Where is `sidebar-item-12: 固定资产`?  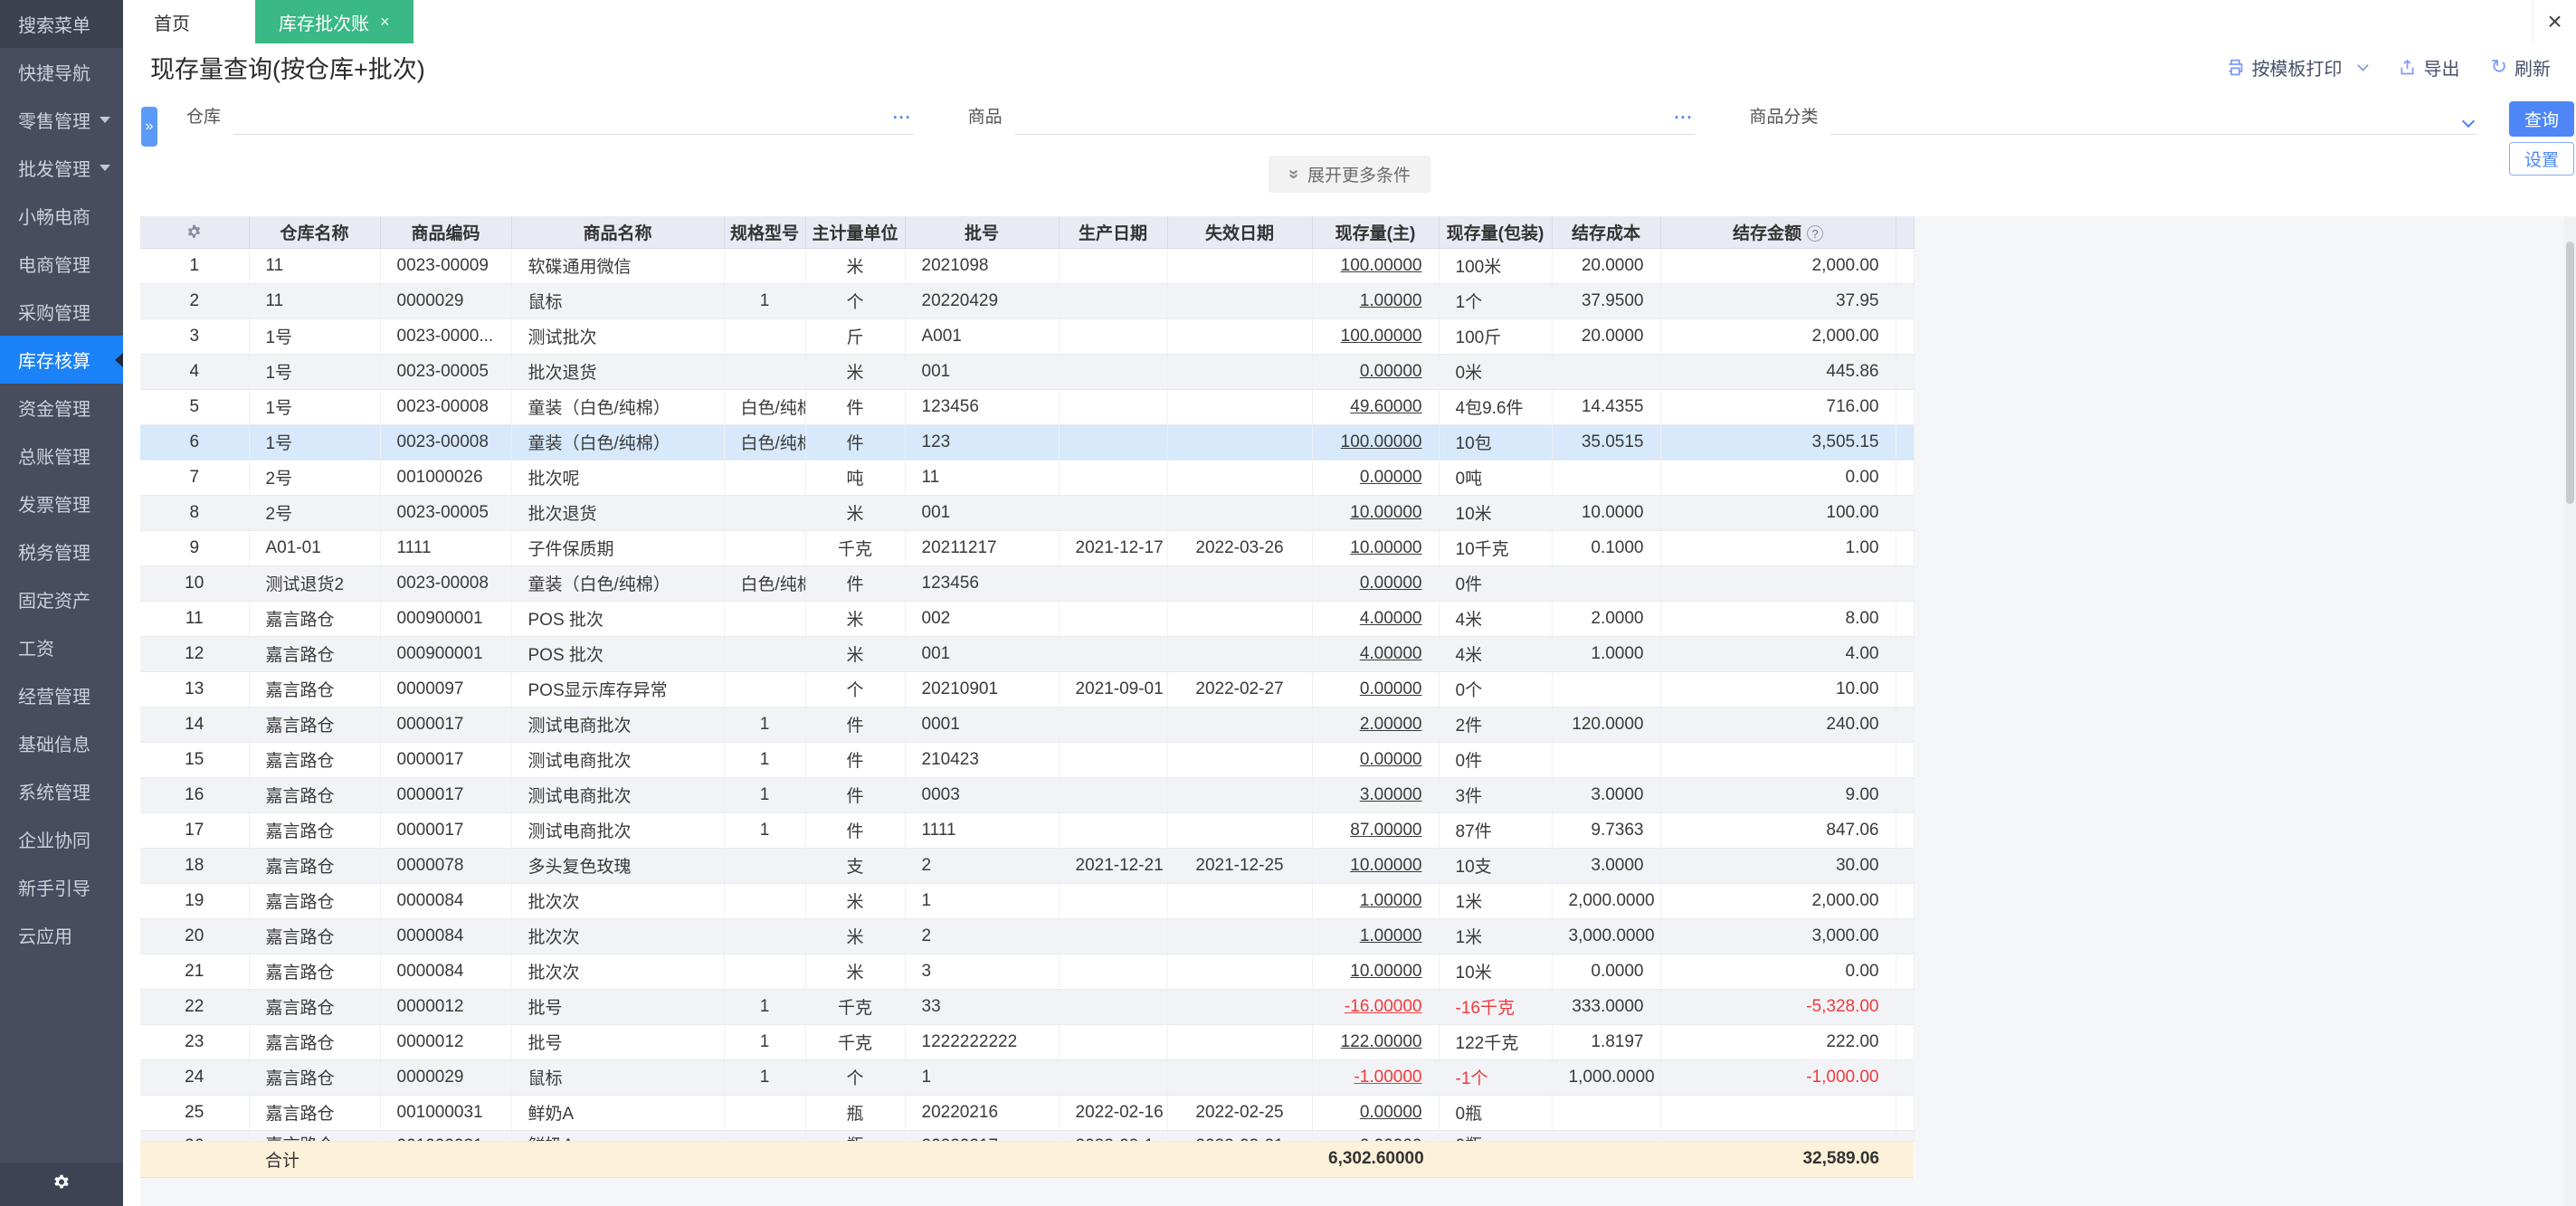 sidebar-item-12: 固定资产 is located at coordinates (61, 599).